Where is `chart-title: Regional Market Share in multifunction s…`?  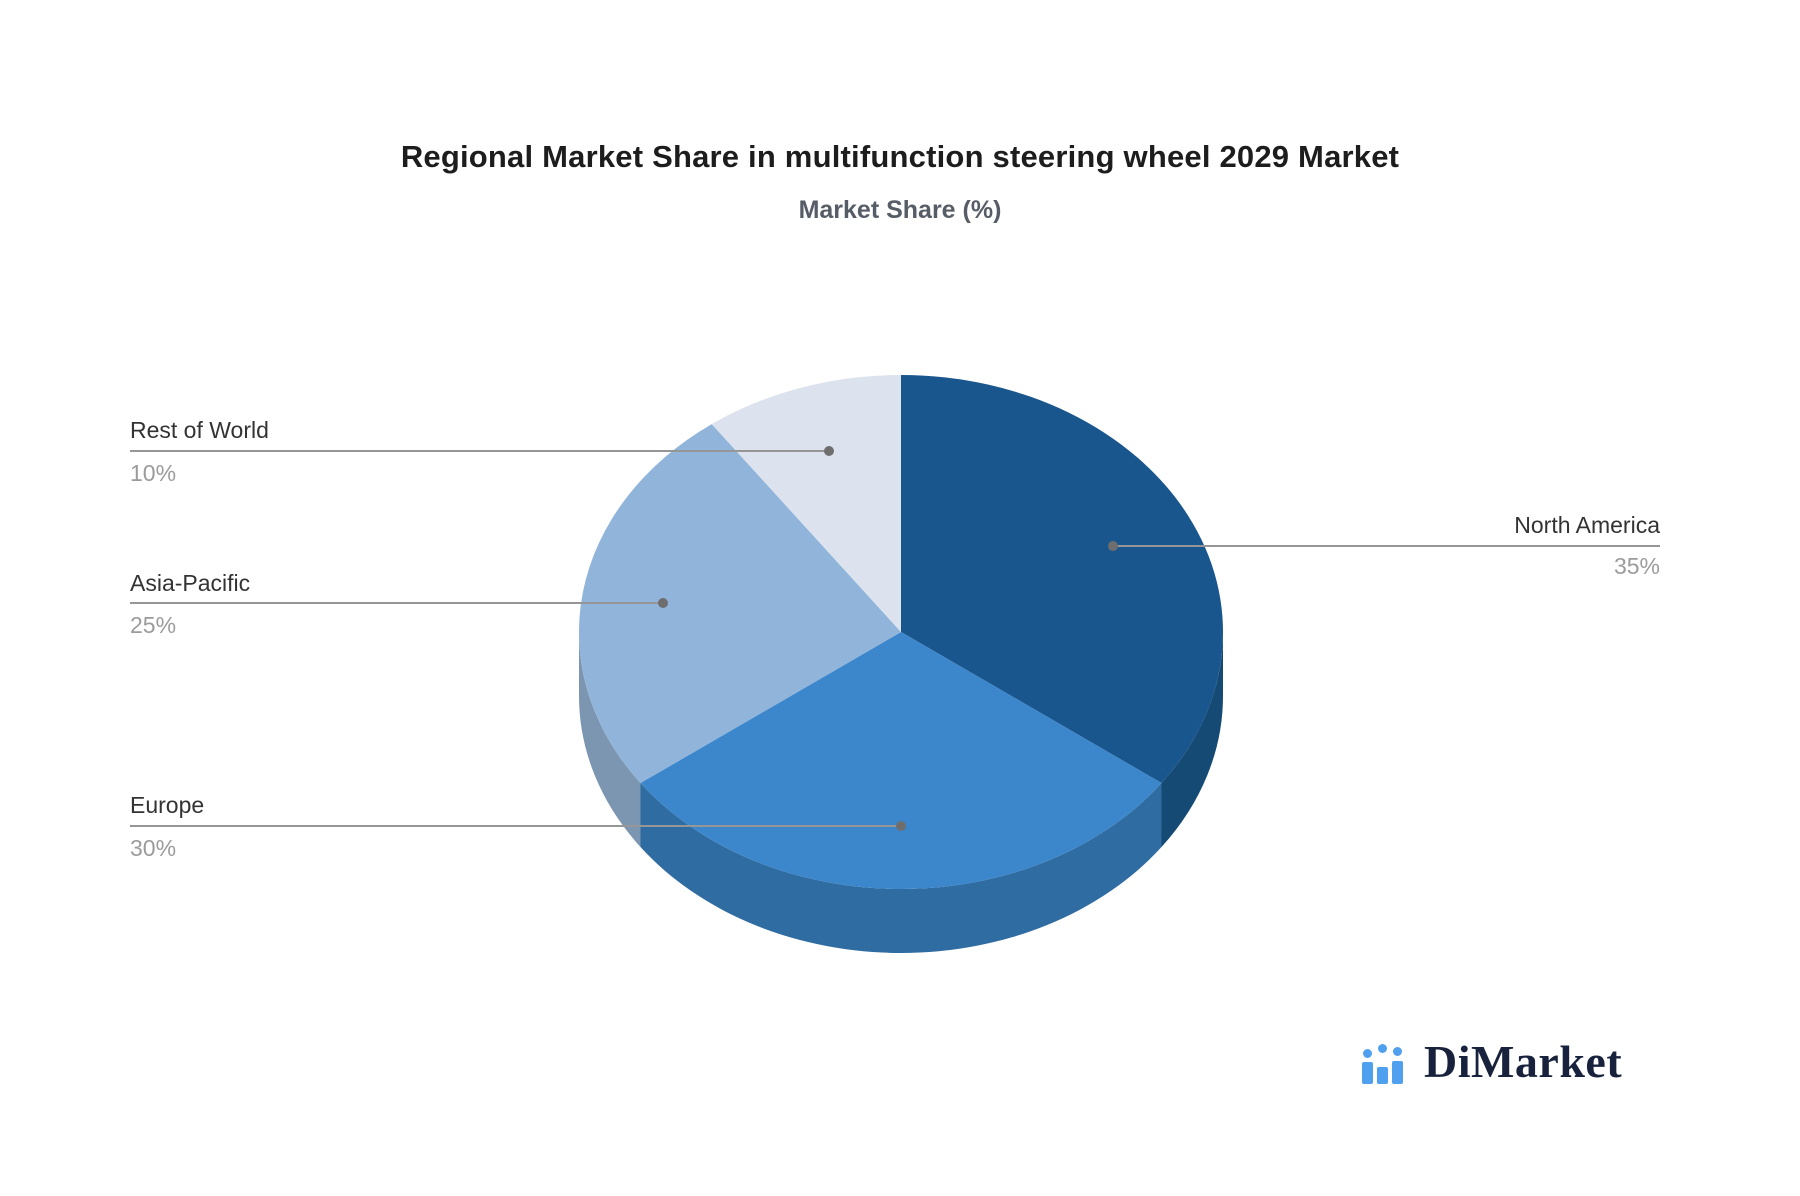
chart-title: Regional Market Share in multifunction s… is located at coordinates (900, 156).